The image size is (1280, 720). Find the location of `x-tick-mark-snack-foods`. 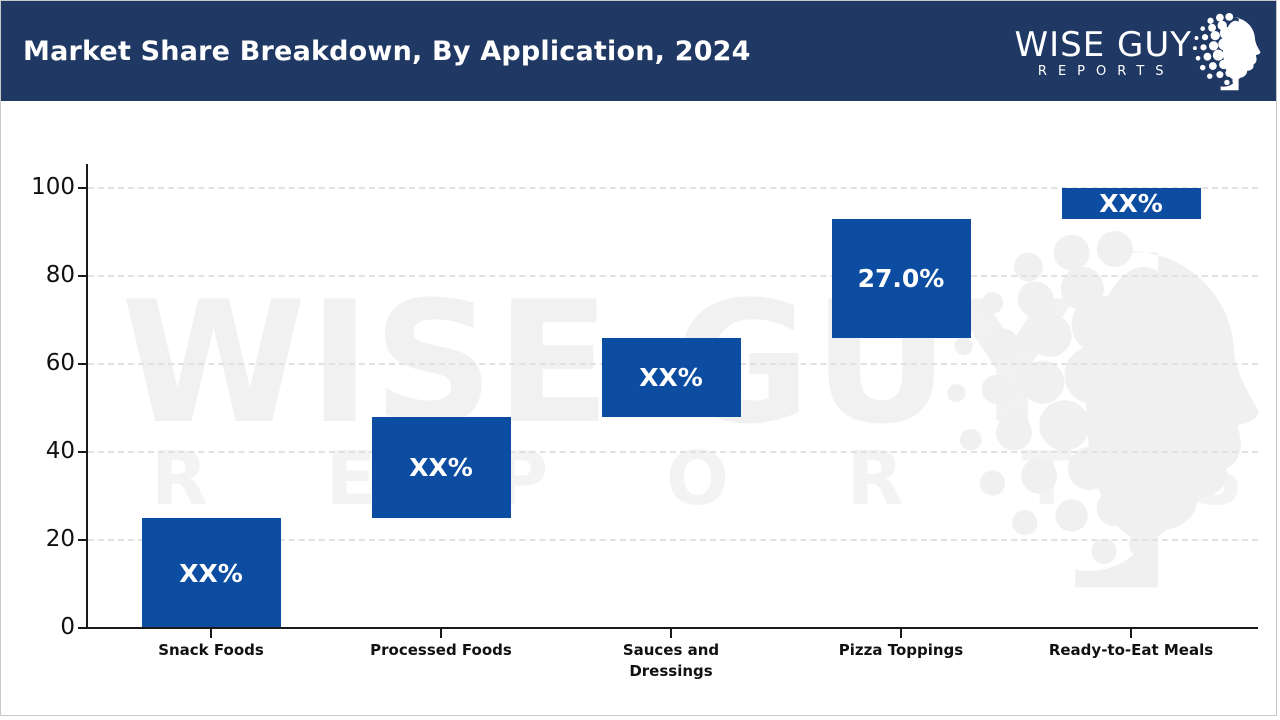

x-tick-mark-snack-foods is located at coordinates (211, 633).